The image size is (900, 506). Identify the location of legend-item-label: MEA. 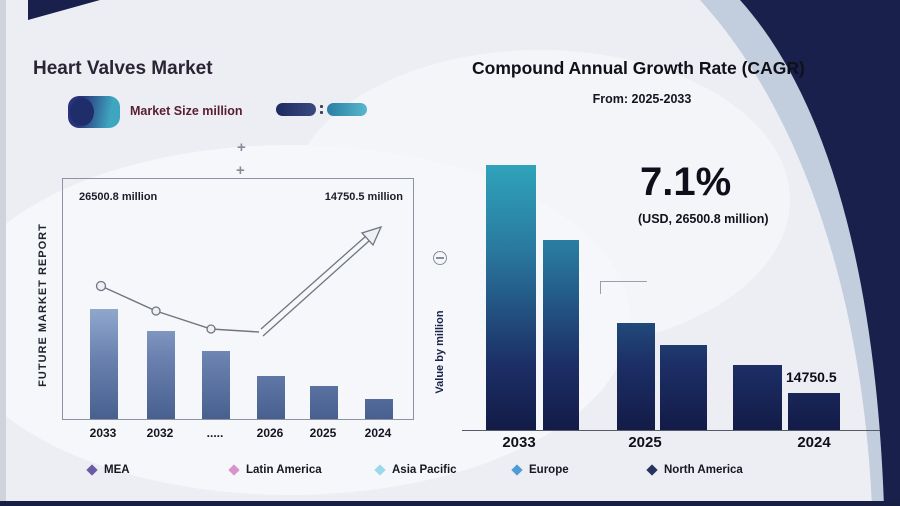
(117, 470).